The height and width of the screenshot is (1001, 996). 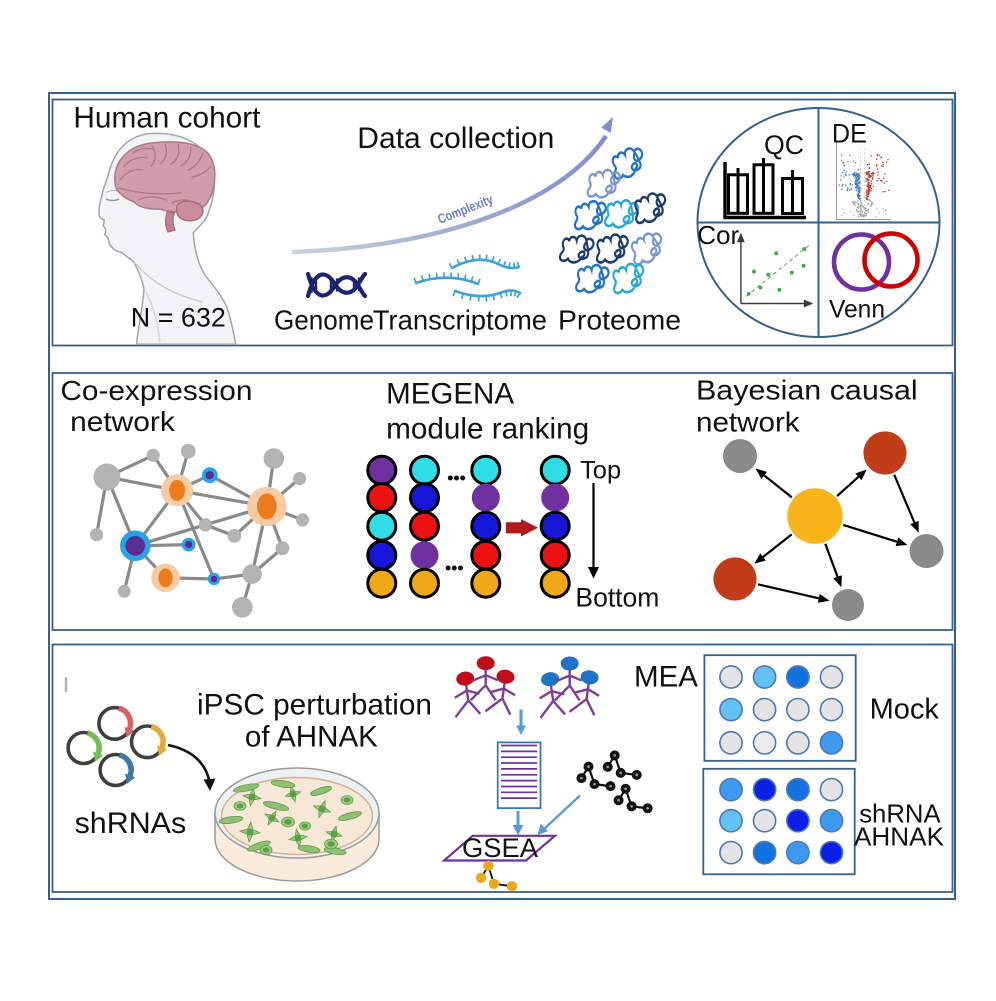 I want to click on svg-text: Data collection, so click(x=455, y=138).